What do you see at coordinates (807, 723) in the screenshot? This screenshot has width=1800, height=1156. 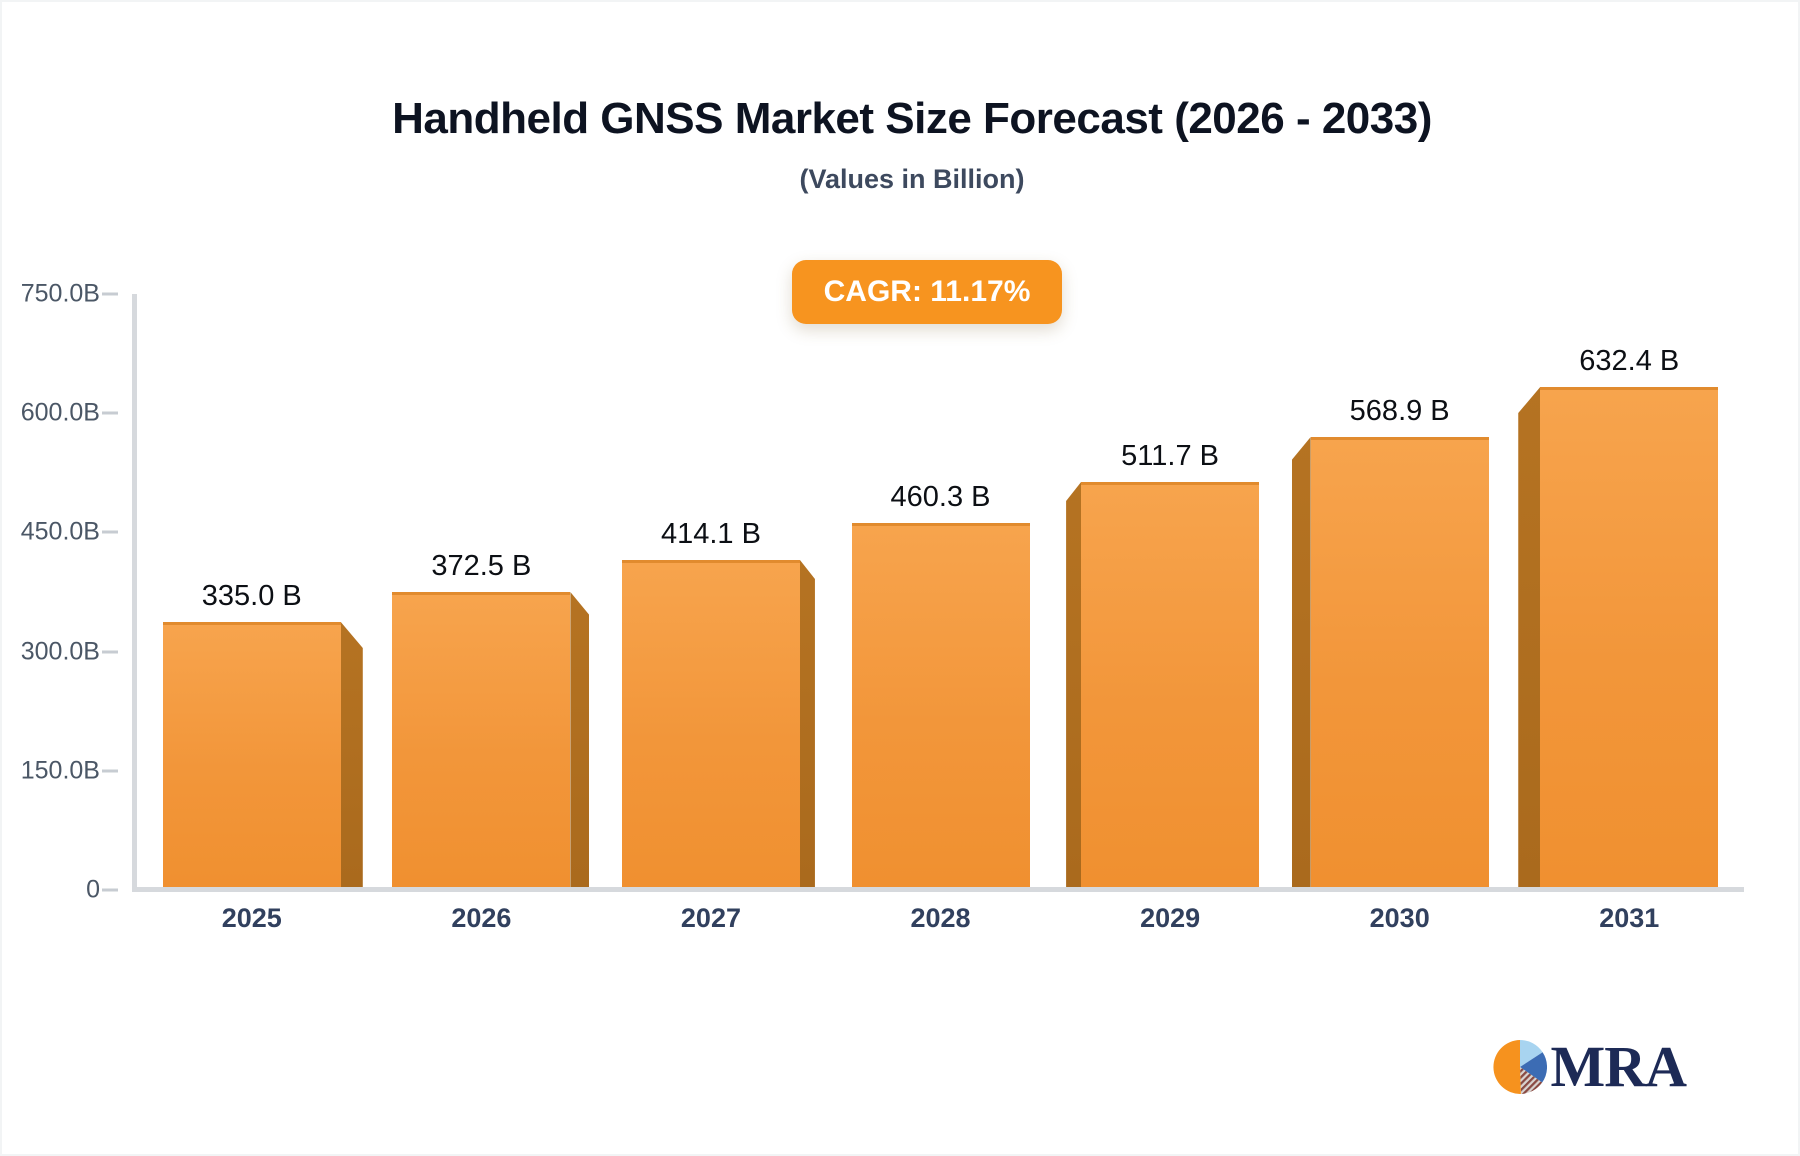 I see `bar-3d-side-2027` at bounding box center [807, 723].